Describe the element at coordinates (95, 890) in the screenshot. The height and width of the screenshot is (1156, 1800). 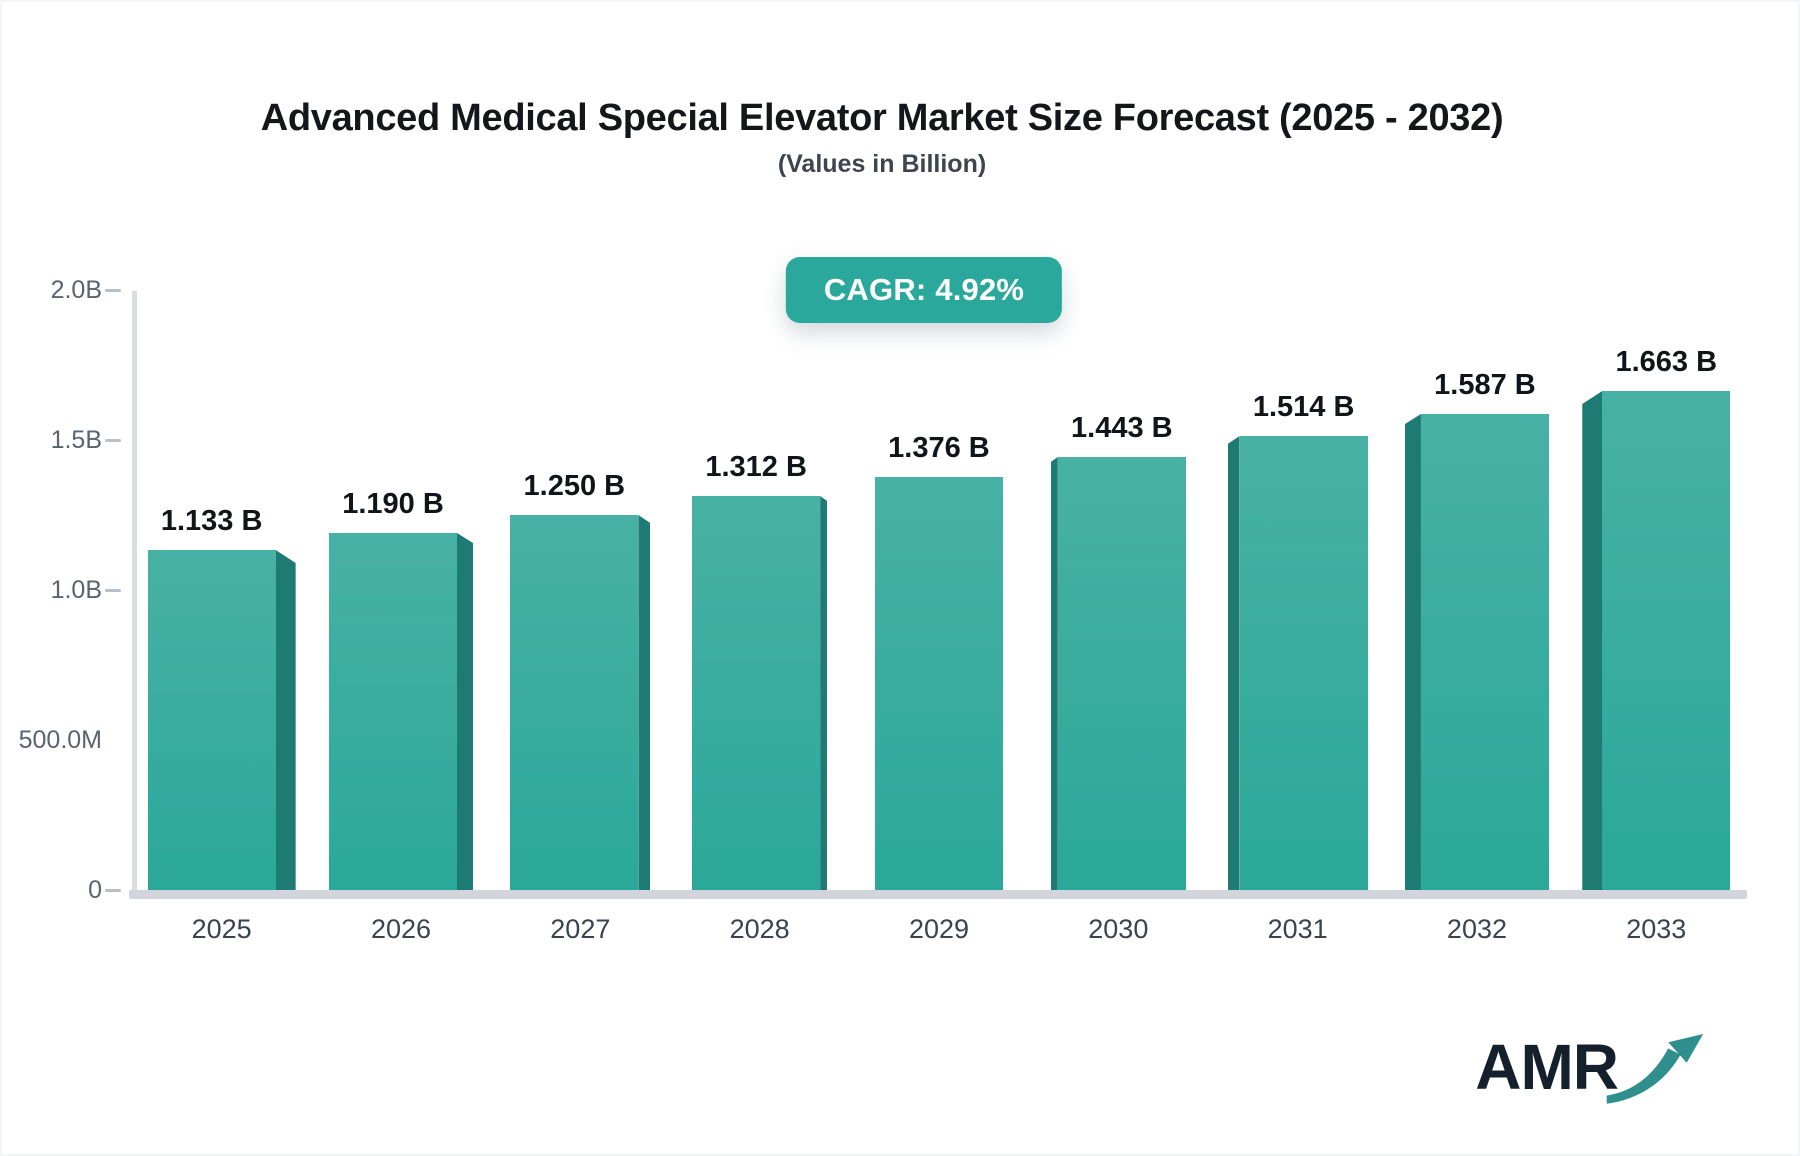
I see `y-tick-label: 0` at that location.